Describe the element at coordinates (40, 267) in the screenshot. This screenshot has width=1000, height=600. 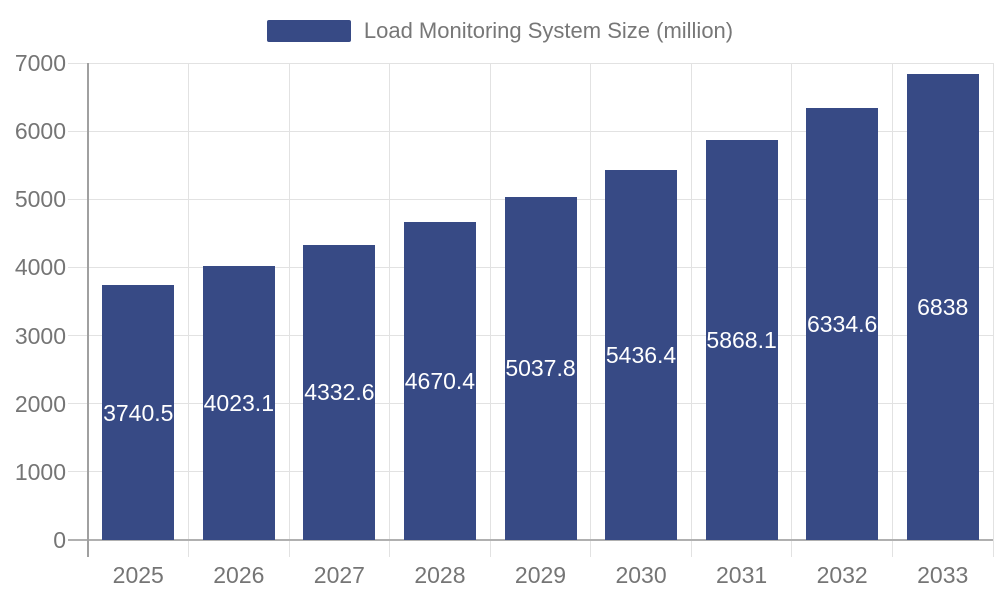
I see `y-axis-tick-label: 4000` at that location.